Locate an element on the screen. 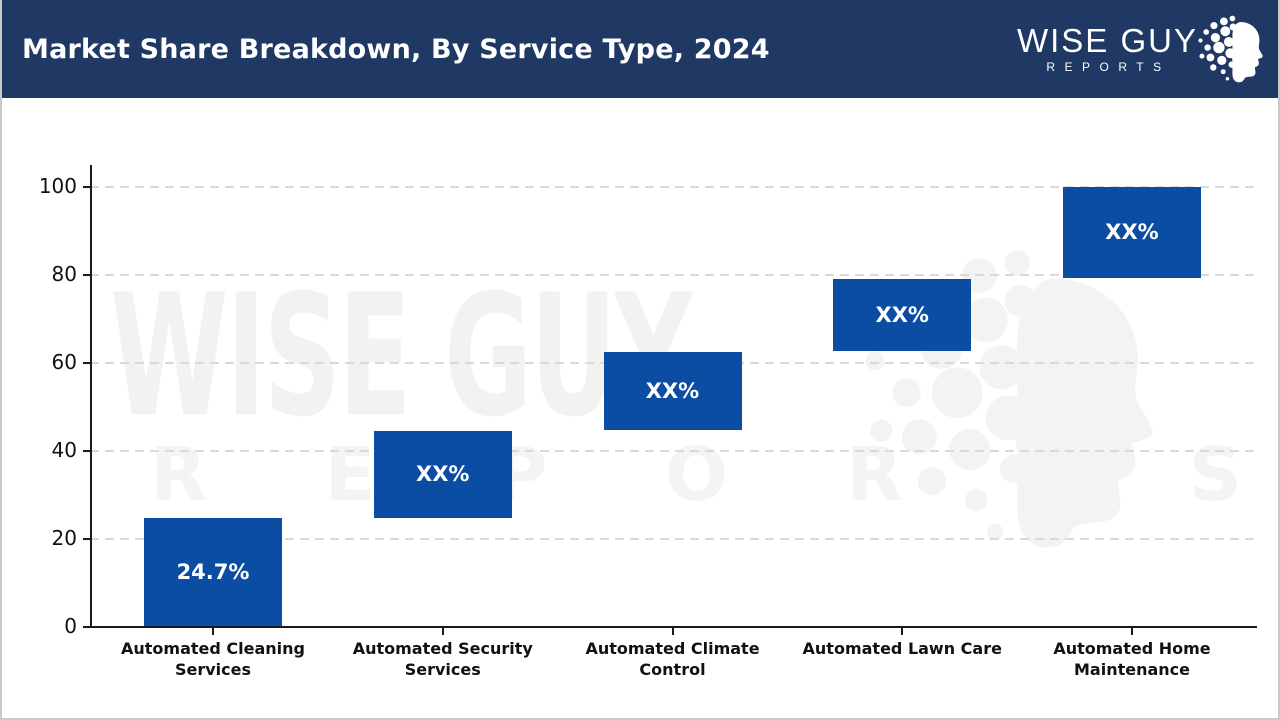 Image resolution: width=1280 pixels, height=720 pixels. bar-value-label: 24.7% is located at coordinates (213, 572).